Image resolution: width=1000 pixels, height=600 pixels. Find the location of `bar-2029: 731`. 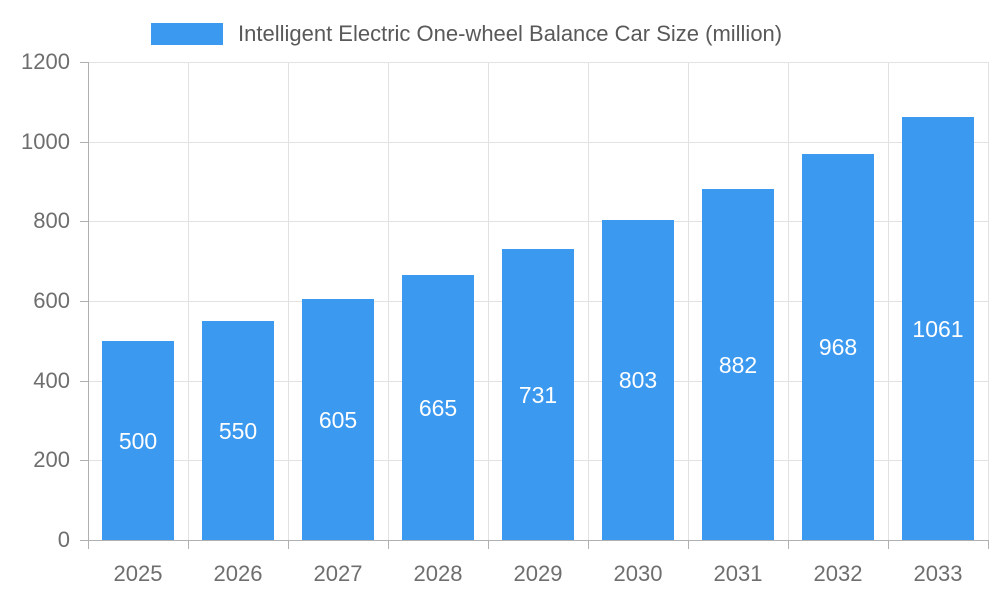

bar-2029: 731 is located at coordinates (538, 394).